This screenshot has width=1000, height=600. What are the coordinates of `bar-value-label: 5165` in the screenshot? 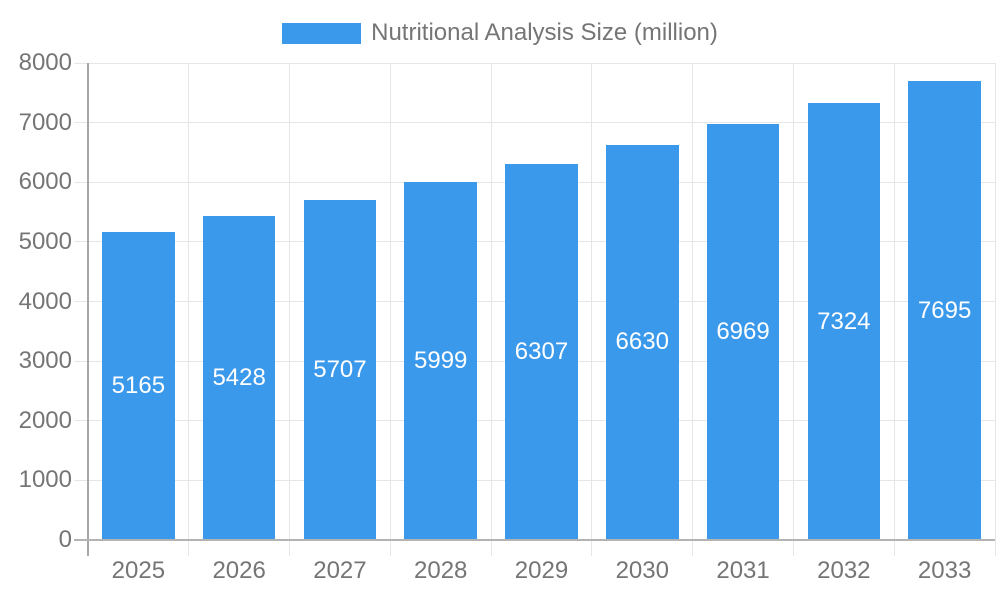 It's located at (138, 385).